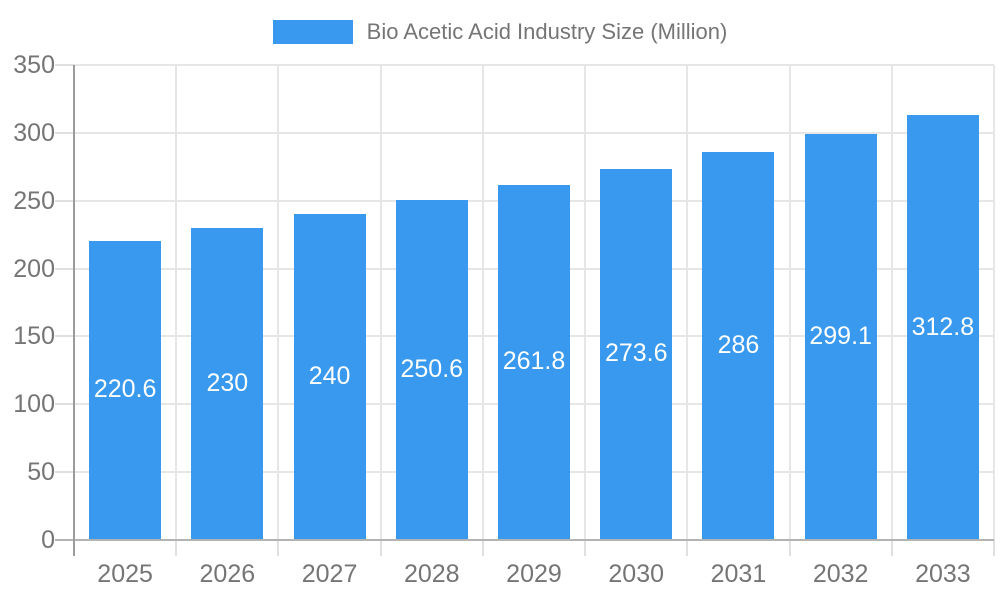  What do you see at coordinates (74, 310) in the screenshot?
I see `y-axis-line` at bounding box center [74, 310].